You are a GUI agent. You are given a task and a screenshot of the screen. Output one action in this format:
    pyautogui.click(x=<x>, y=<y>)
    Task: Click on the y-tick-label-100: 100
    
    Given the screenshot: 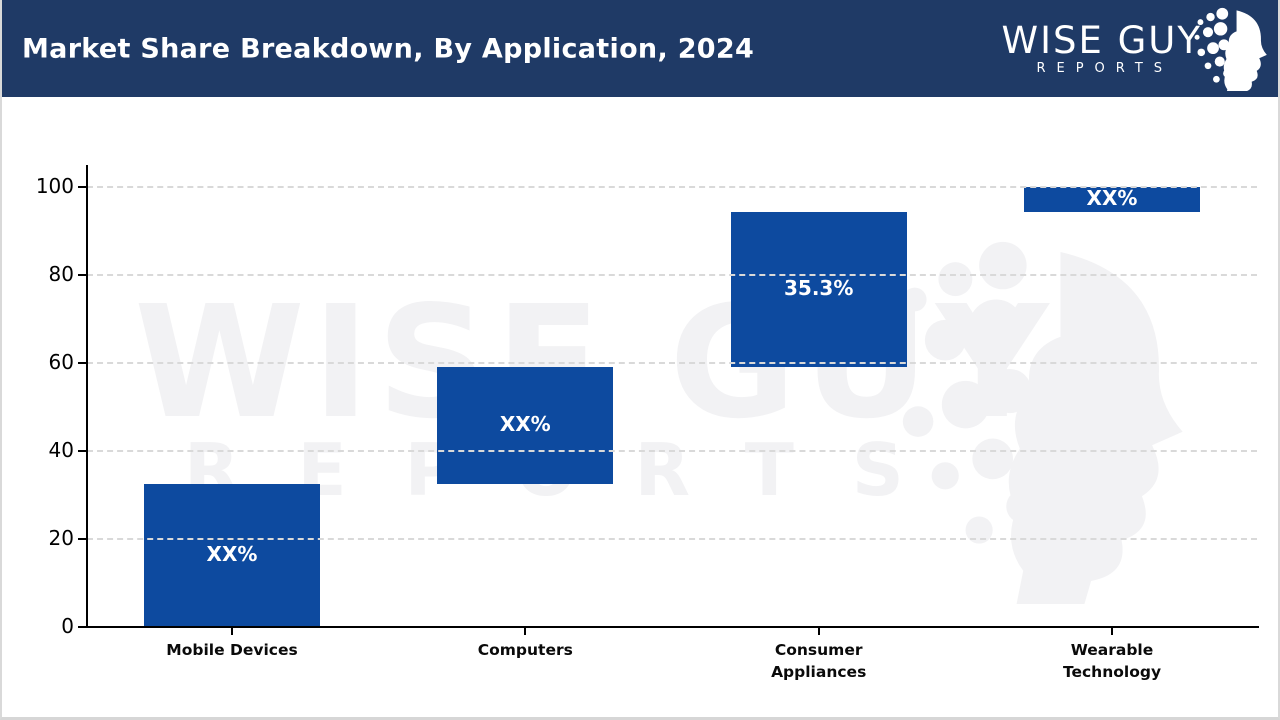 What is the action you would take?
    pyautogui.click(x=54, y=186)
    